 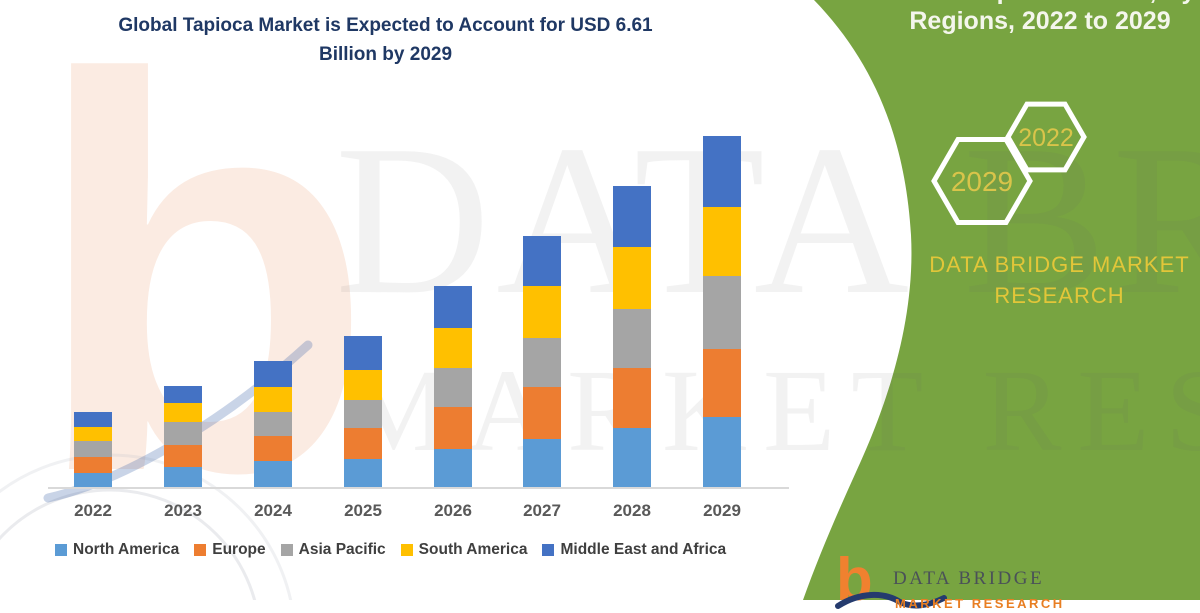 I want to click on bar-segment-south-america-2022, so click(x=93, y=434).